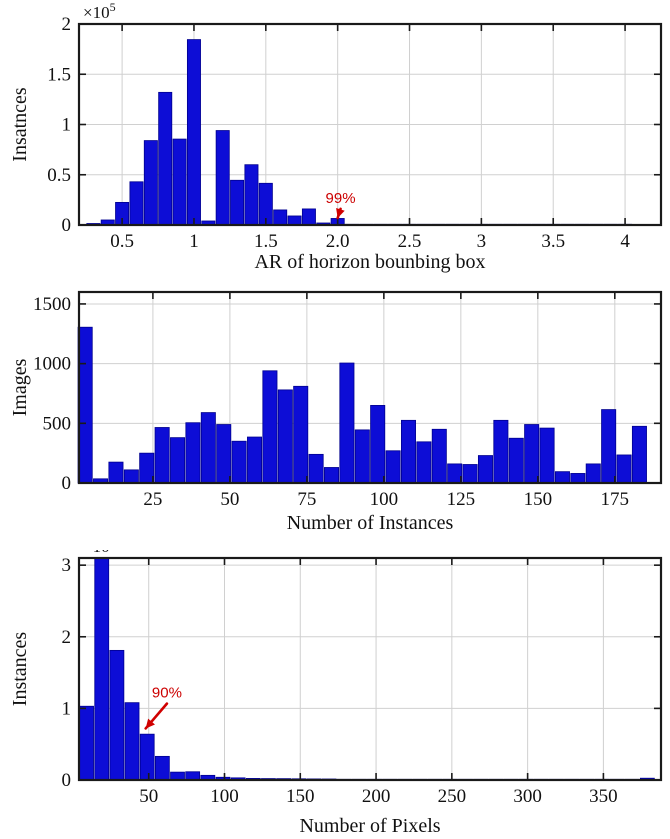  I want to click on y-exponent-chart3: ×105, so click(99, 553).